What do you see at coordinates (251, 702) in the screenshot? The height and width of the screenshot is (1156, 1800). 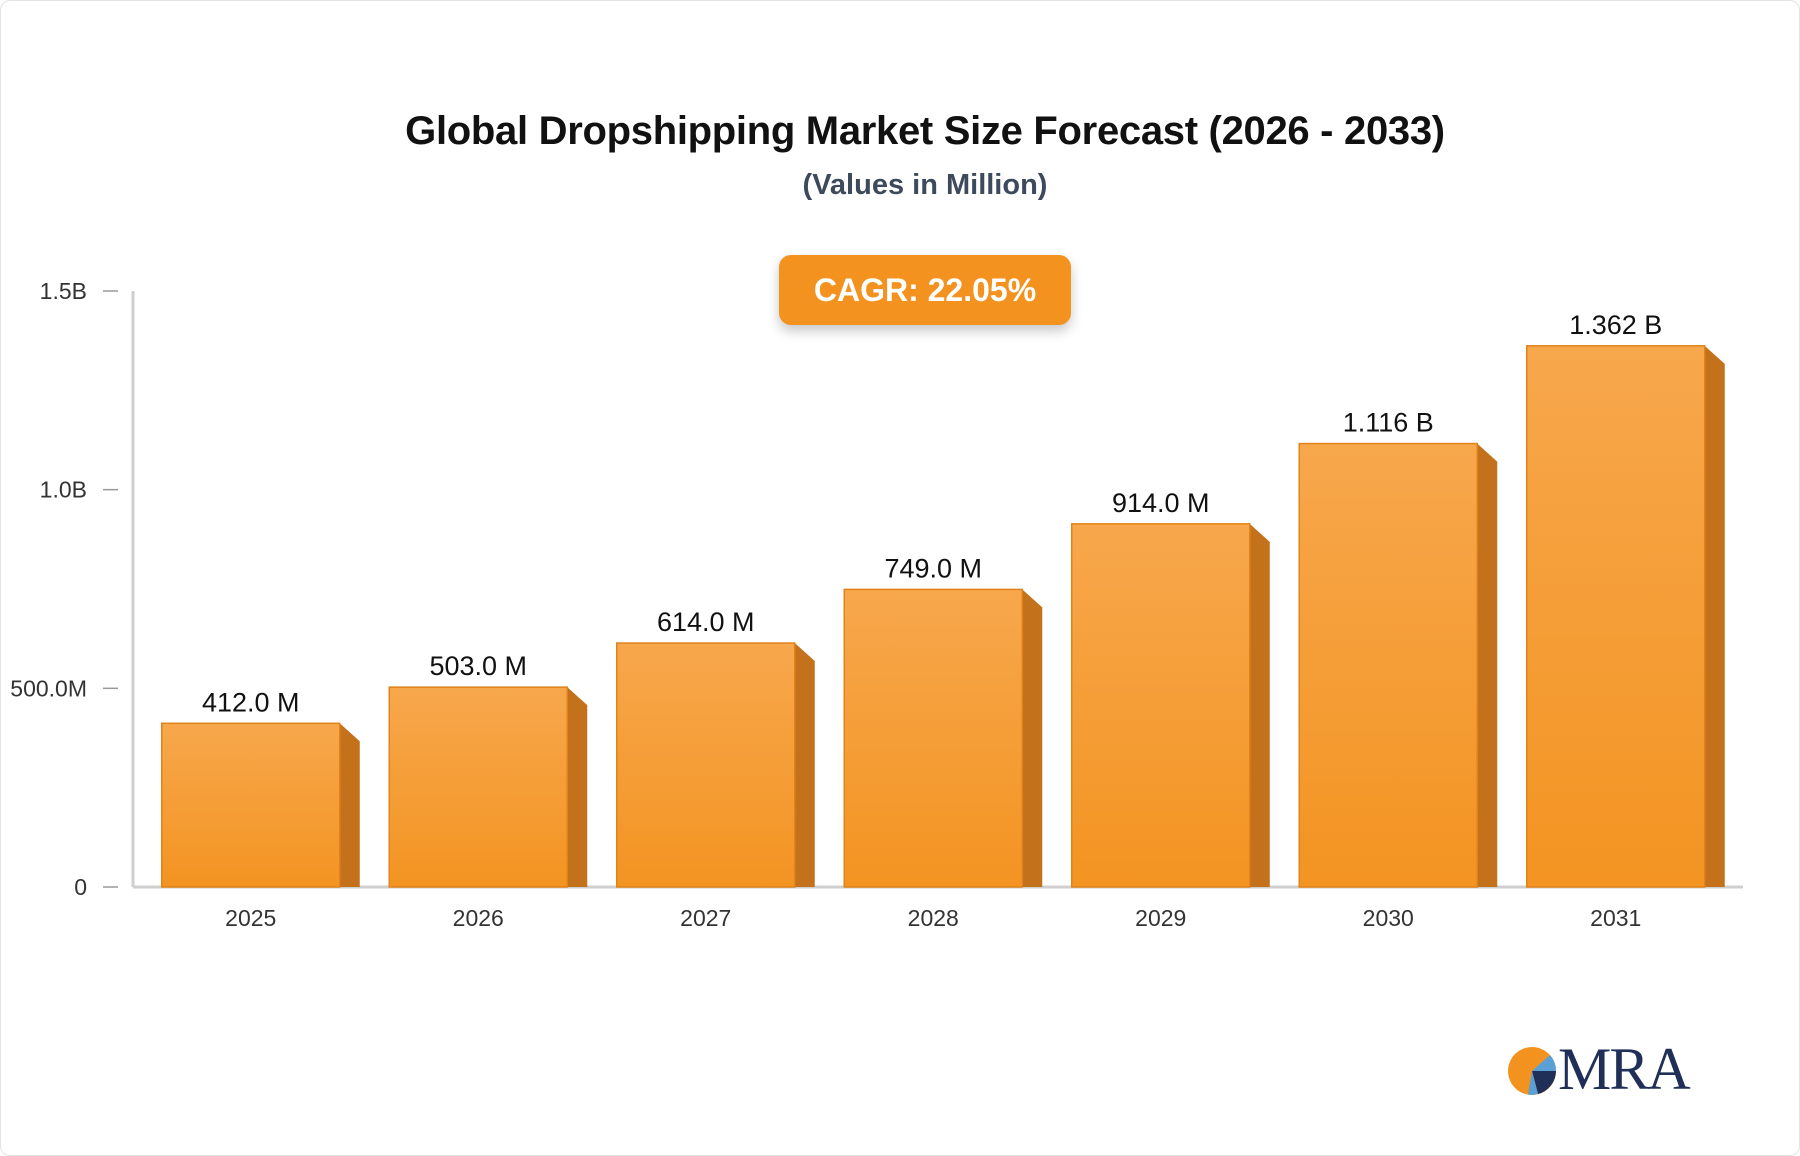 I see `bar-value-label: 412.0 M` at bounding box center [251, 702].